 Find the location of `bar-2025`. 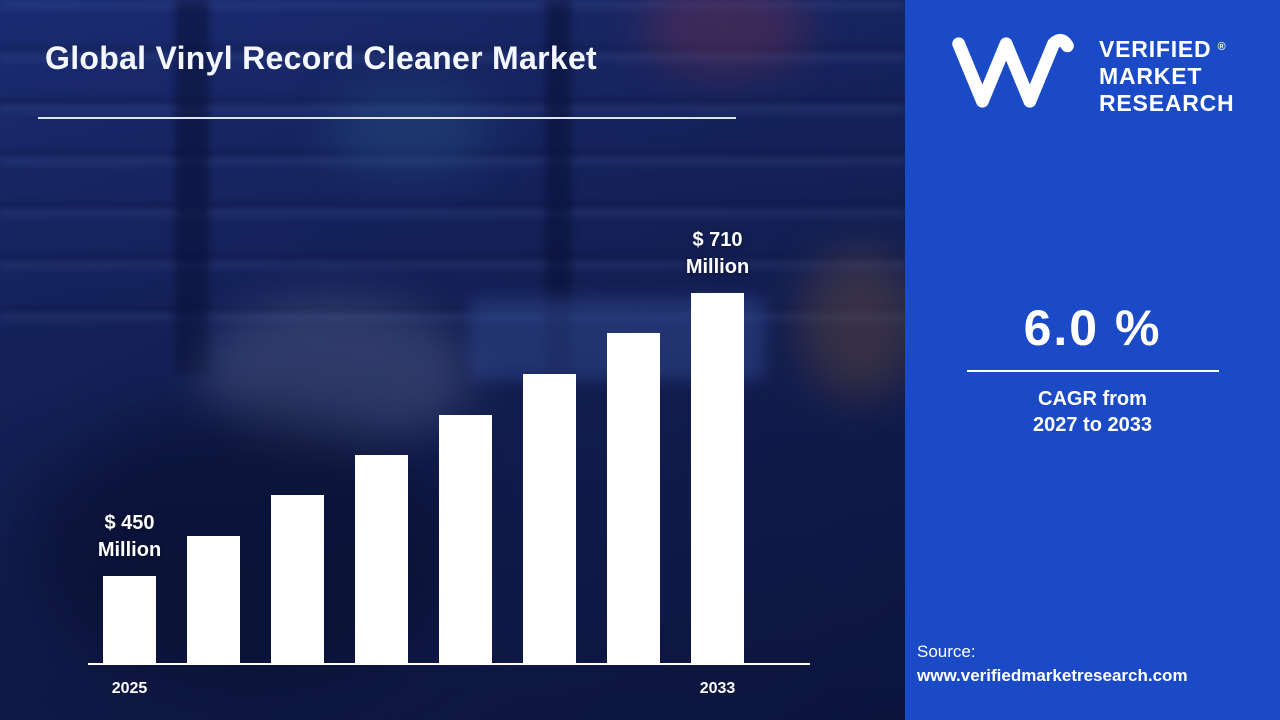

bar-2025 is located at coordinates (129, 619).